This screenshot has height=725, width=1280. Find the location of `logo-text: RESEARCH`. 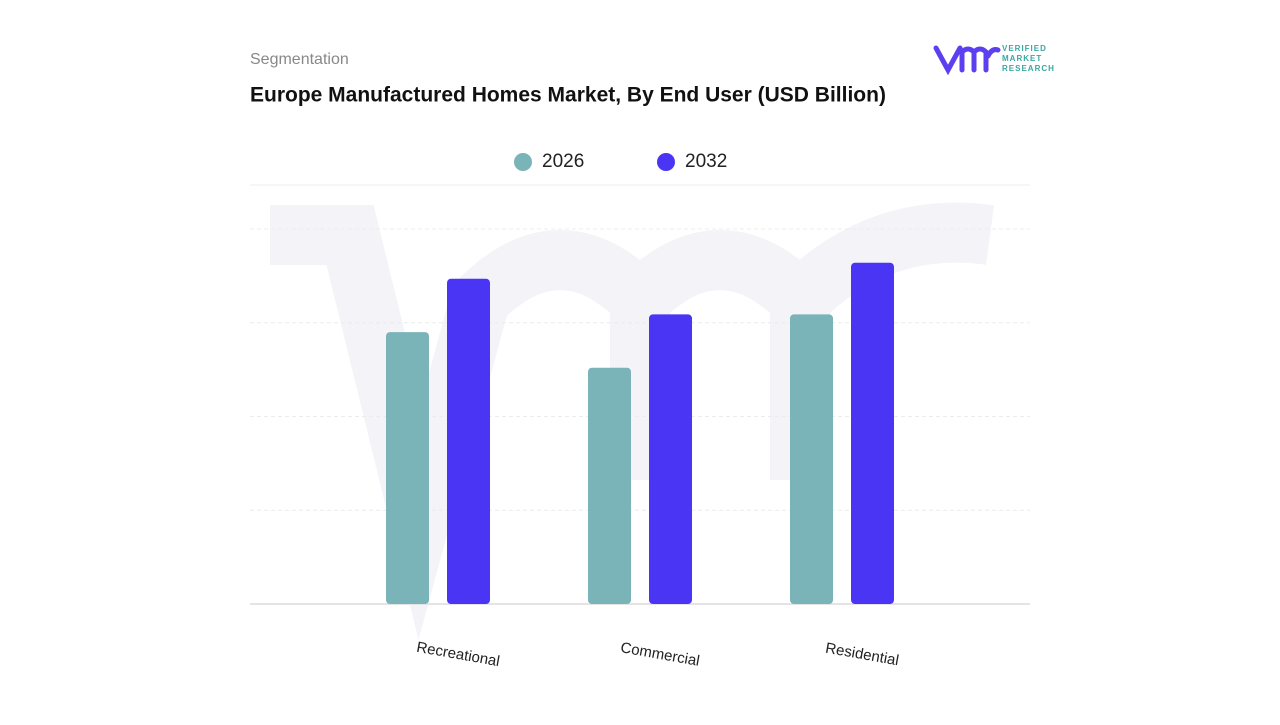

logo-text: RESEARCH is located at coordinates (1028, 68).